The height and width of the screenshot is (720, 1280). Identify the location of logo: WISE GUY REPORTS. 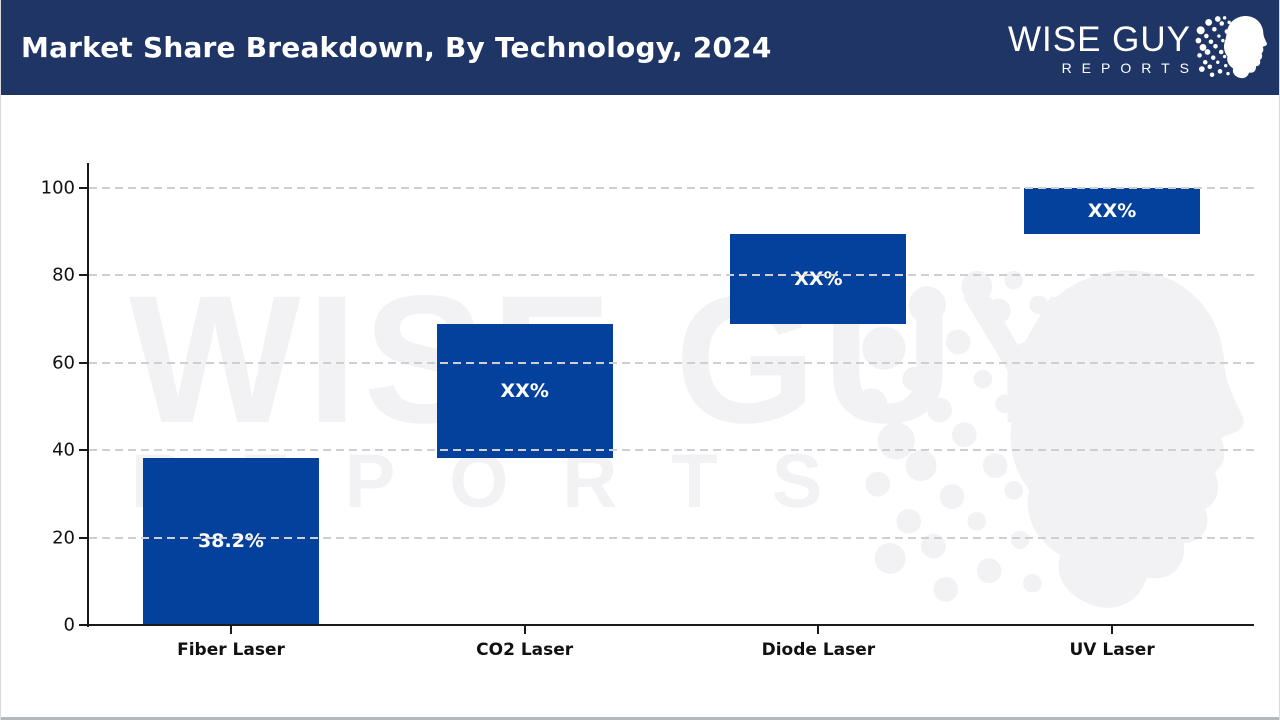
(1138, 48).